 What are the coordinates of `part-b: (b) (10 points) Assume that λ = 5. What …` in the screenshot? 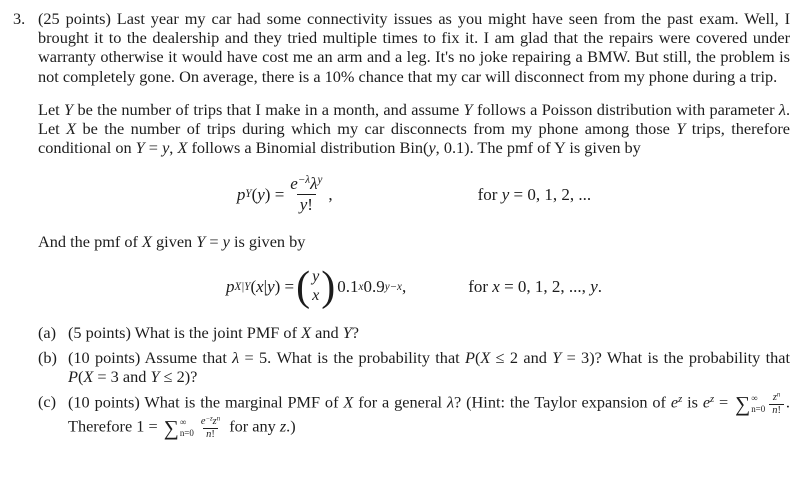 It's located at (414, 367).